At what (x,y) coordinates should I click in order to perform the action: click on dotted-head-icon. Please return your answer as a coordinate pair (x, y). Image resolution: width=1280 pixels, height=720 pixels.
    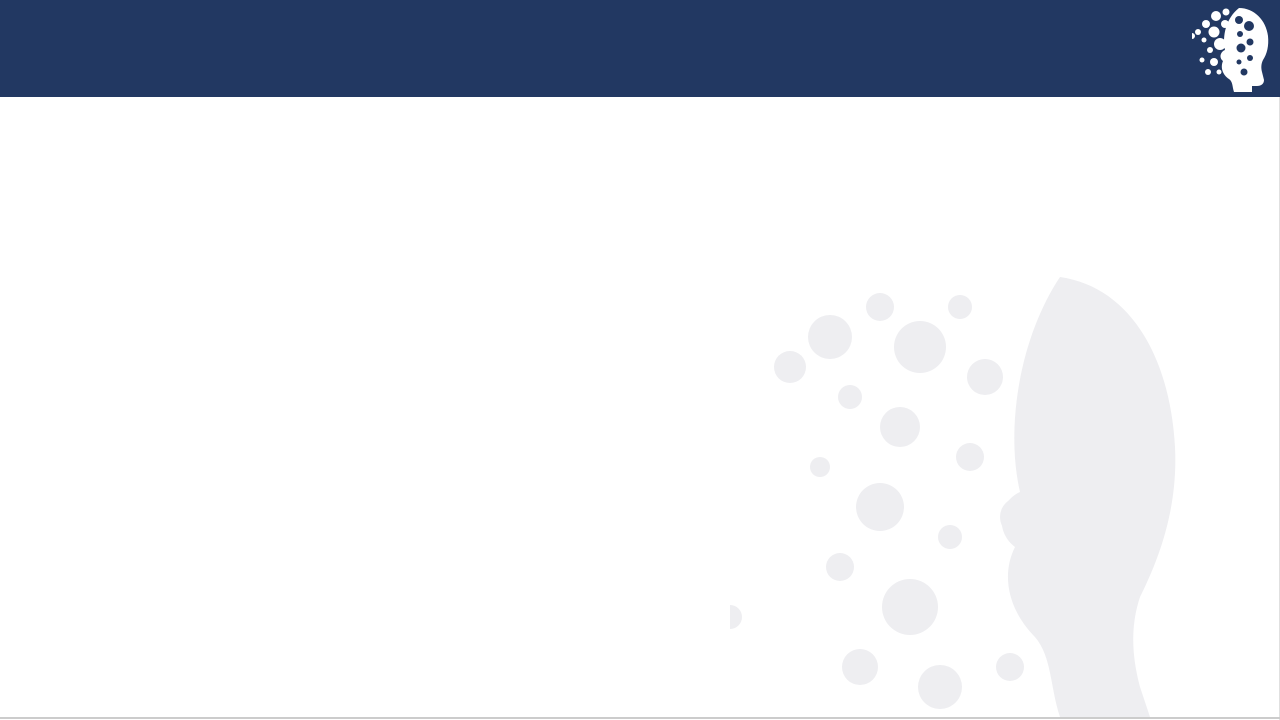
    Looking at the image, I should click on (1230, 50).